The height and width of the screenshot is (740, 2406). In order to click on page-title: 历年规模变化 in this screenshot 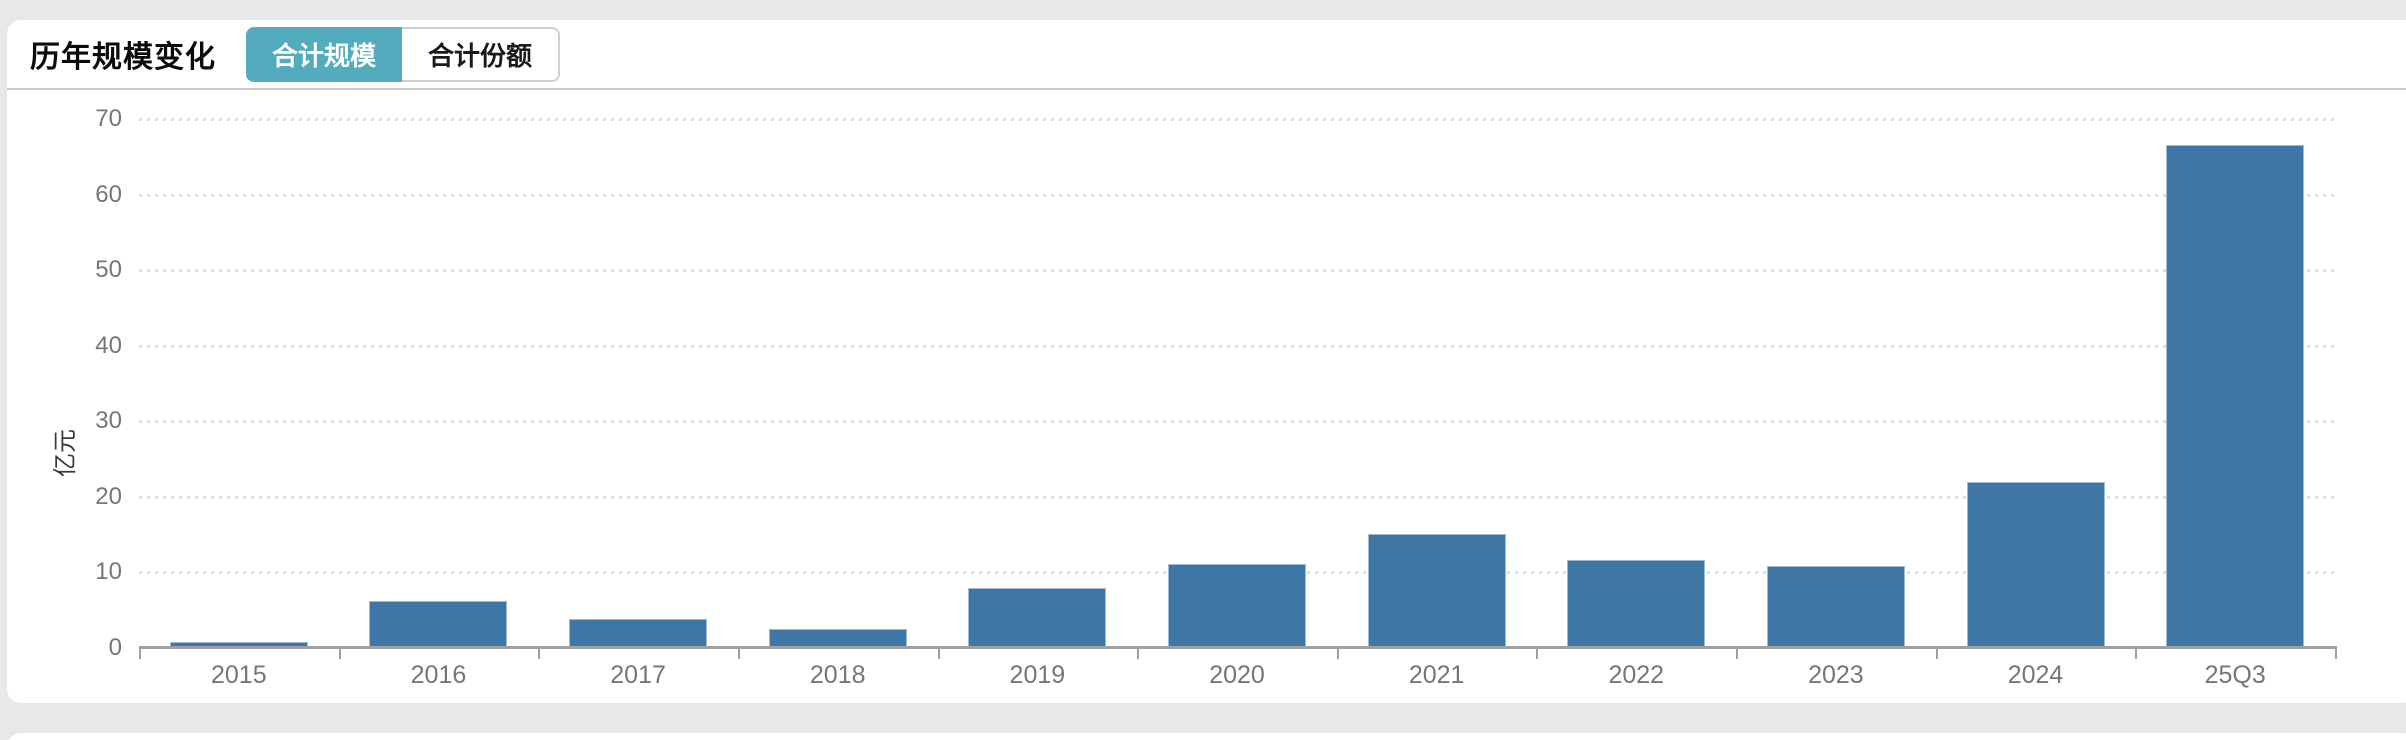, I will do `click(123, 57)`.